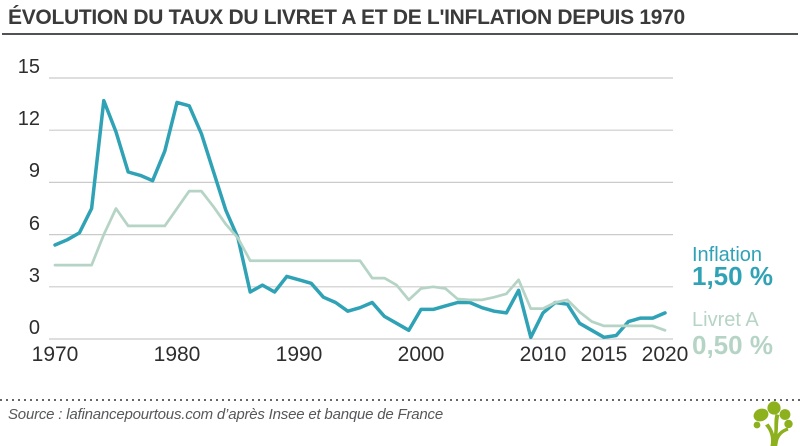  Describe the element at coordinates (177, 354) in the screenshot. I see `x-tick-label-1980: 1980` at that location.